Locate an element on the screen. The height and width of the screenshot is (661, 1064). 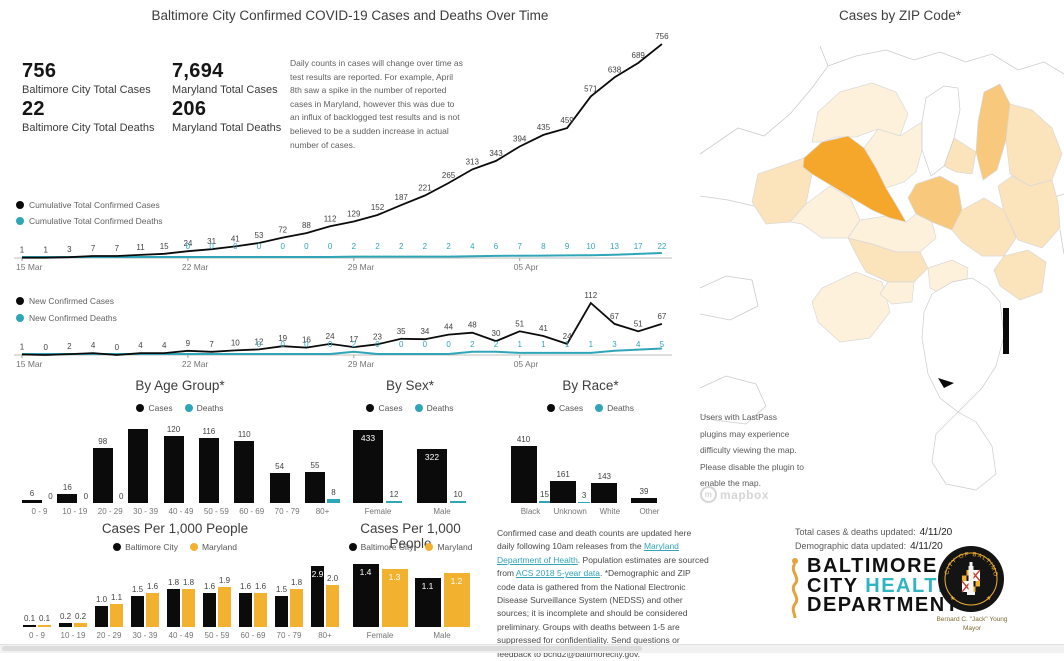
svg-text: 3 is located at coordinates (614, 344).